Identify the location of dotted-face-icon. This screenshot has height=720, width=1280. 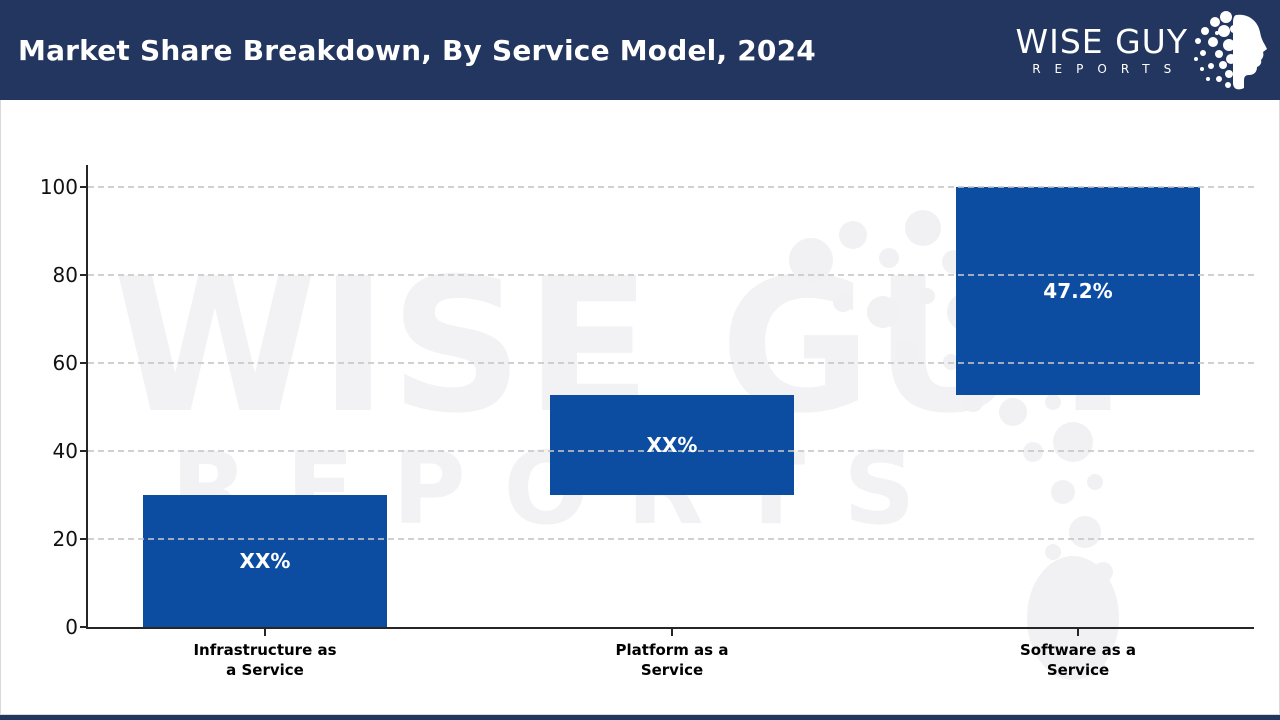
(1230, 50).